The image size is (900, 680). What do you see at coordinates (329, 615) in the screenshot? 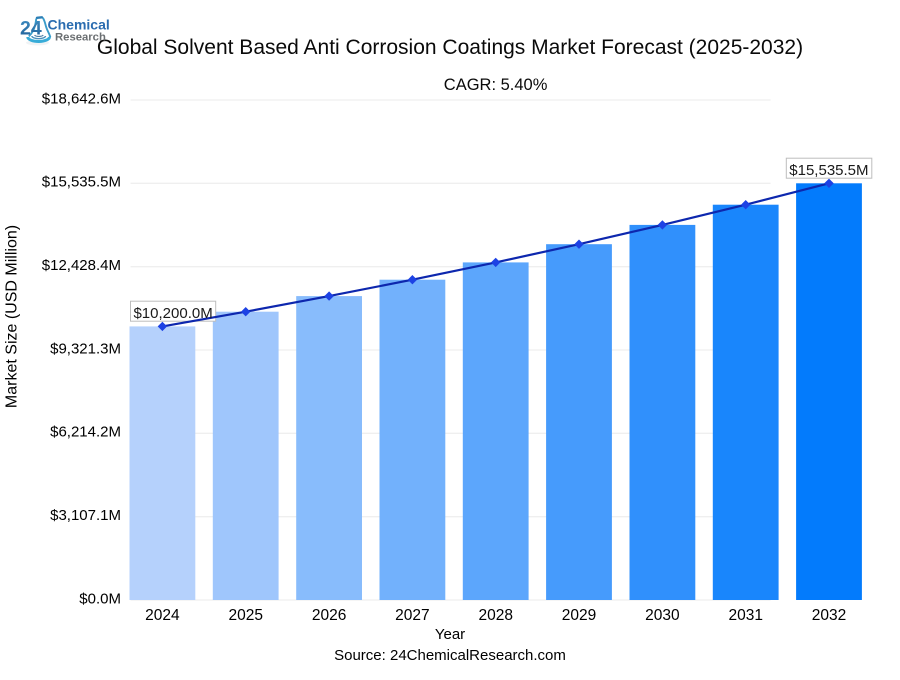
I see `svg-text: 2026` at bounding box center [329, 615].